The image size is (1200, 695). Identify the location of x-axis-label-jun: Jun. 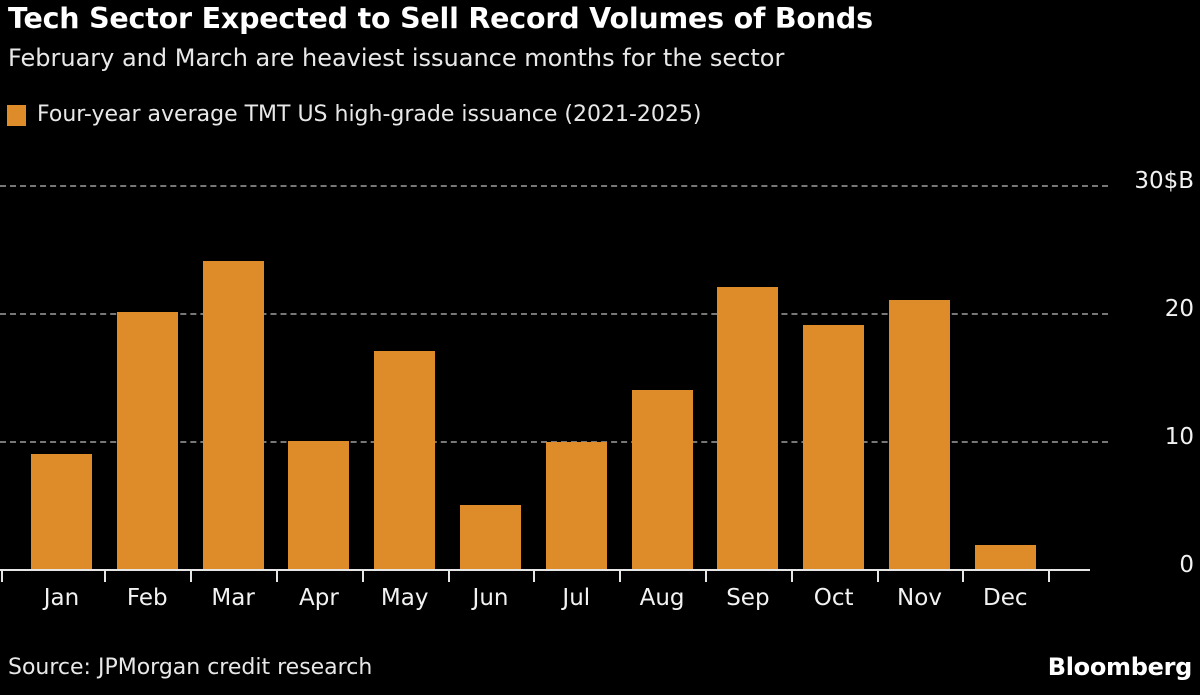
(490, 598).